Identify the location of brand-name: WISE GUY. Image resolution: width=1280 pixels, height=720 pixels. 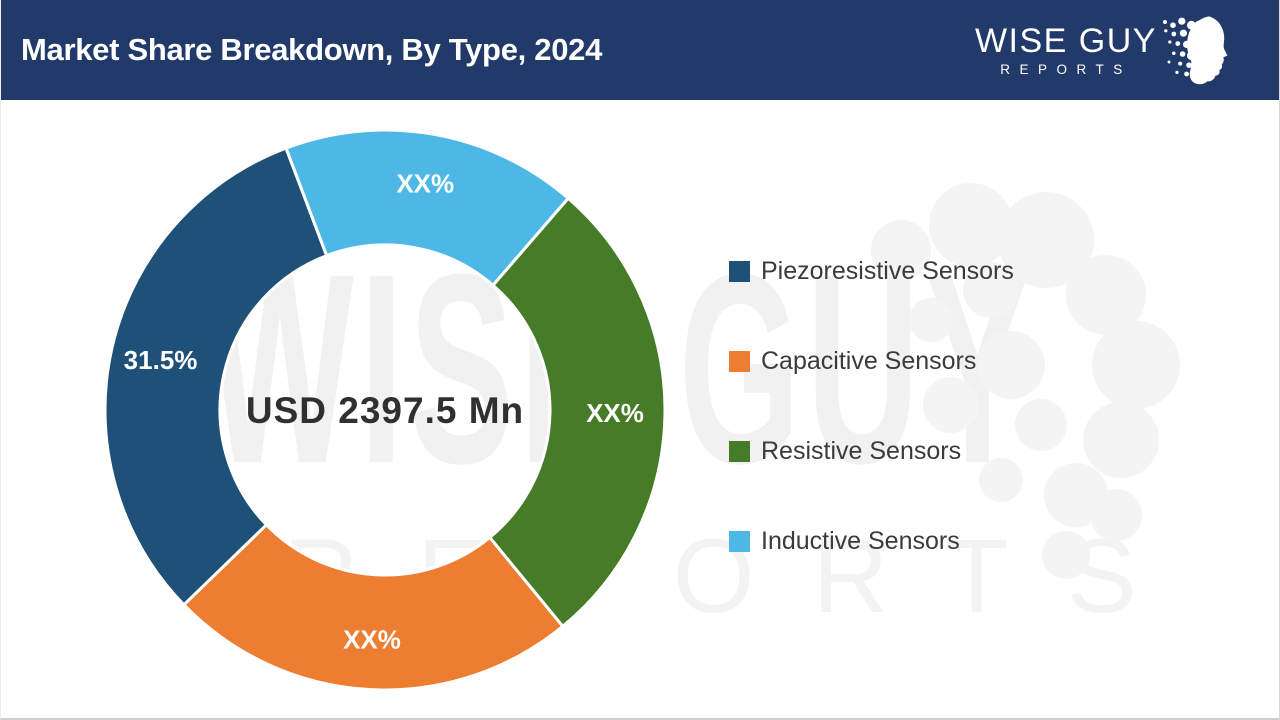
(1065, 40).